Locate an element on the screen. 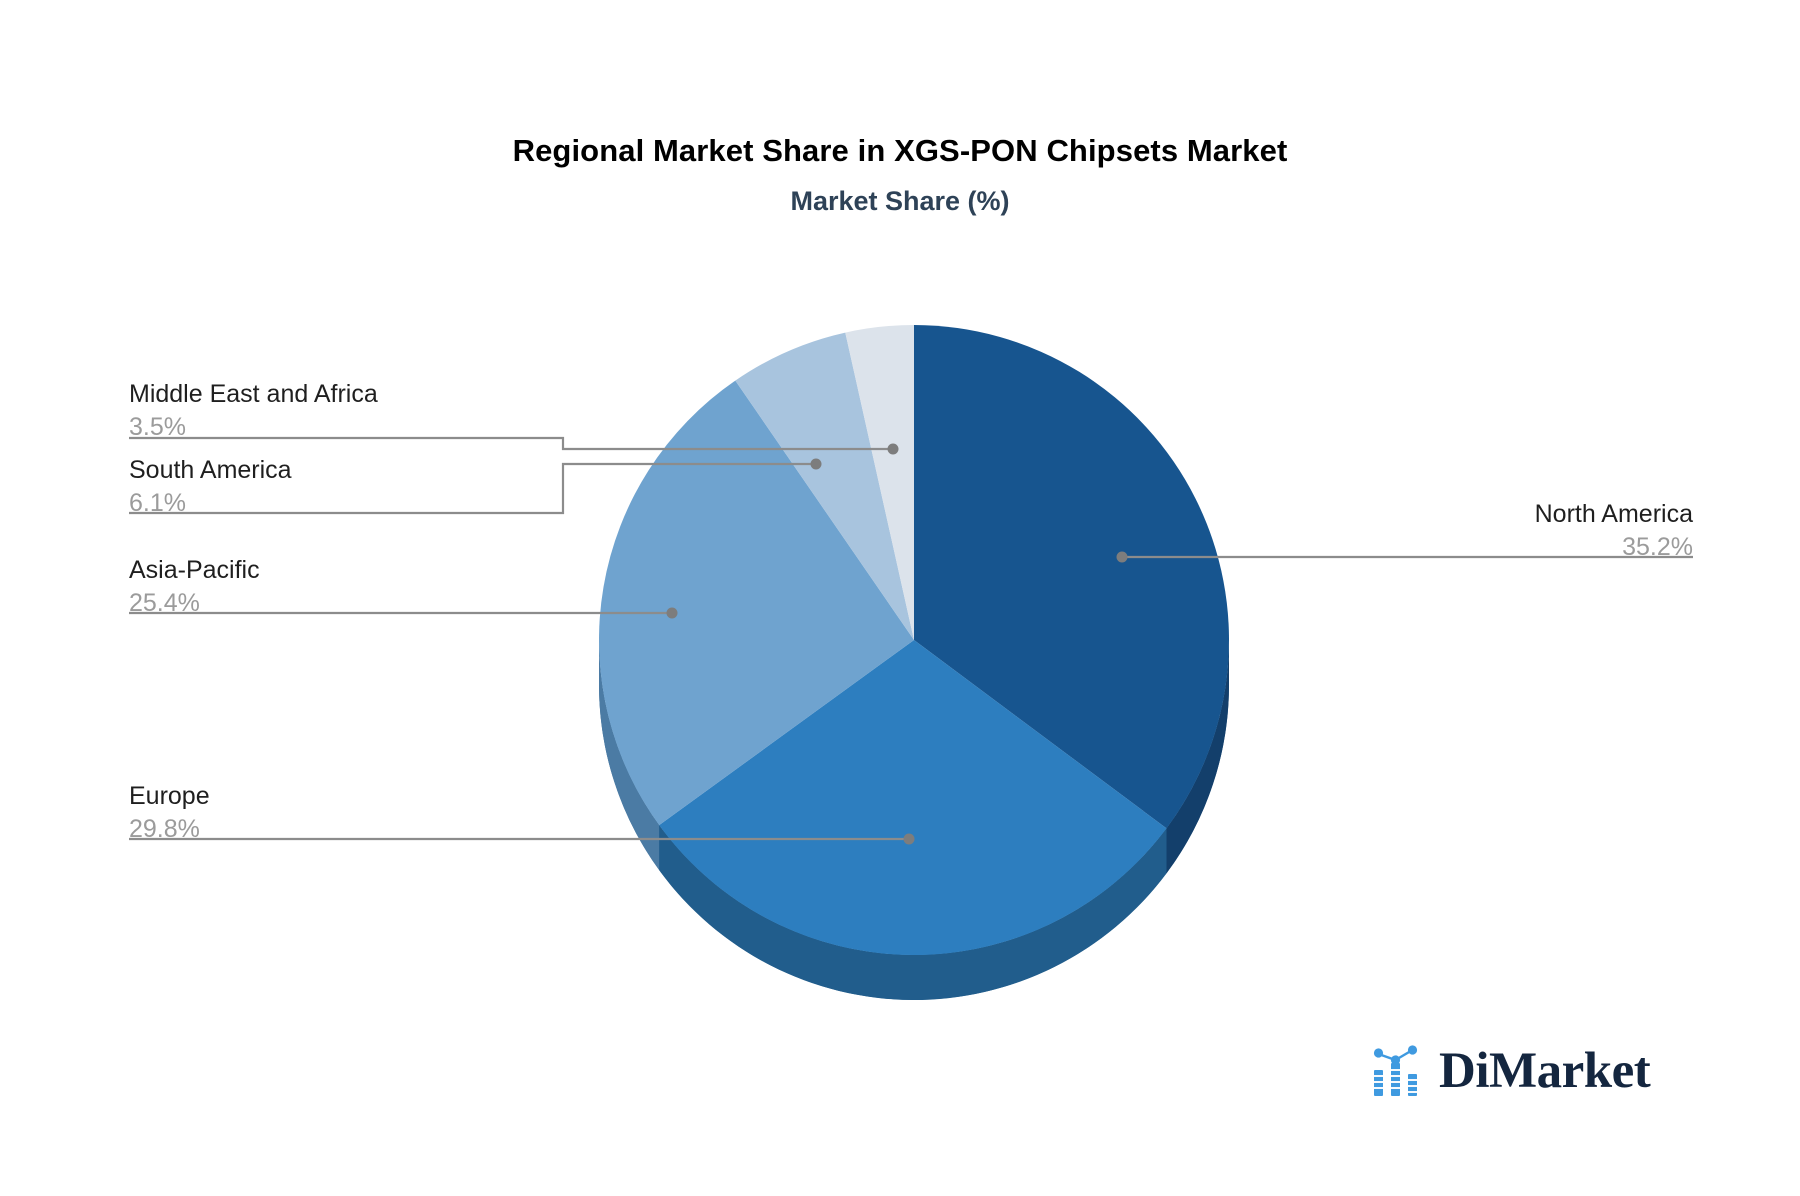 The height and width of the screenshot is (1196, 1800). label-name-south-america: South America is located at coordinates (210, 470).